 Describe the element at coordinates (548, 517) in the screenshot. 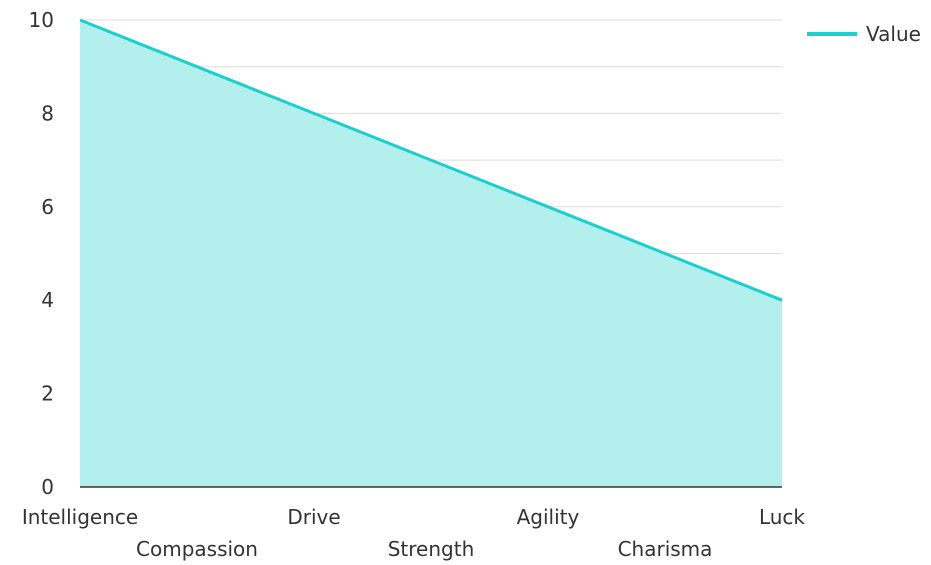

I see `x-tick-label-agility: Agility` at that location.